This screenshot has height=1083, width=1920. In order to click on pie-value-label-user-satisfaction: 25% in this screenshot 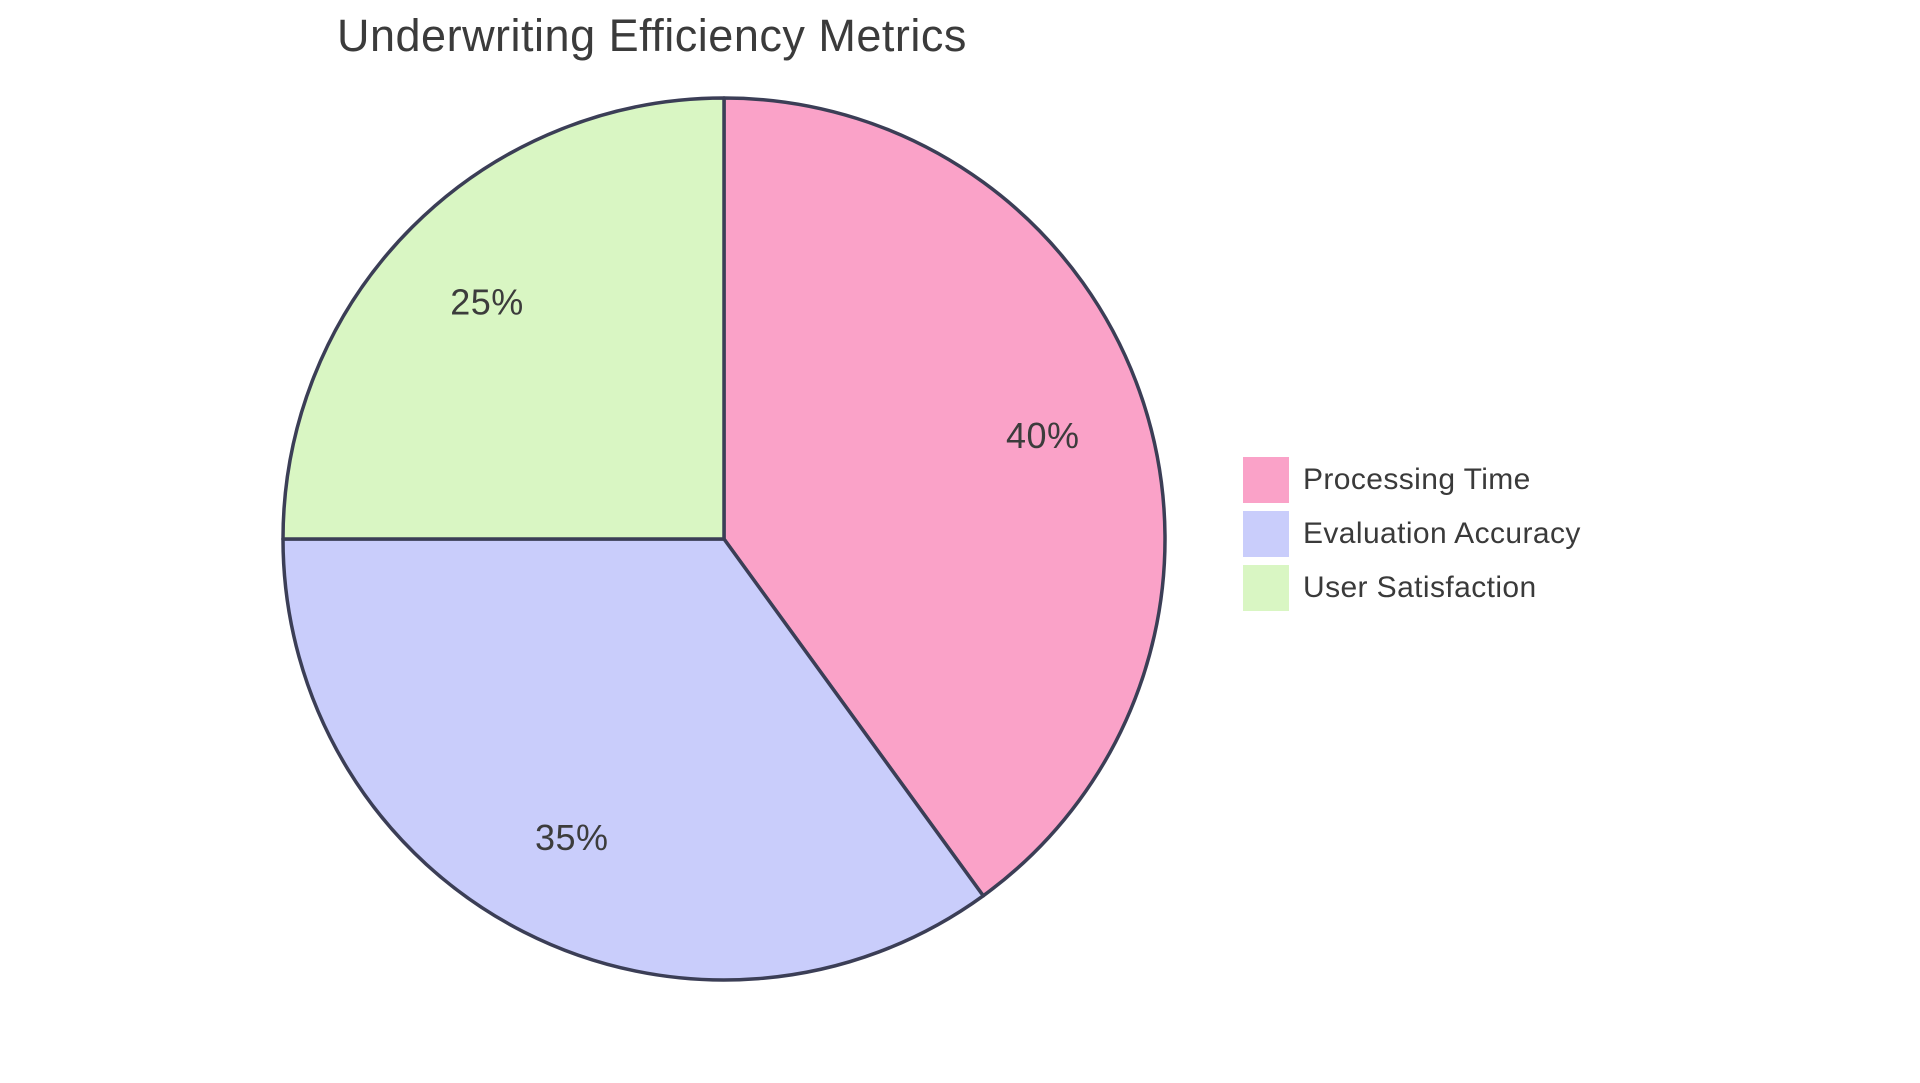, I will do `click(487, 302)`.